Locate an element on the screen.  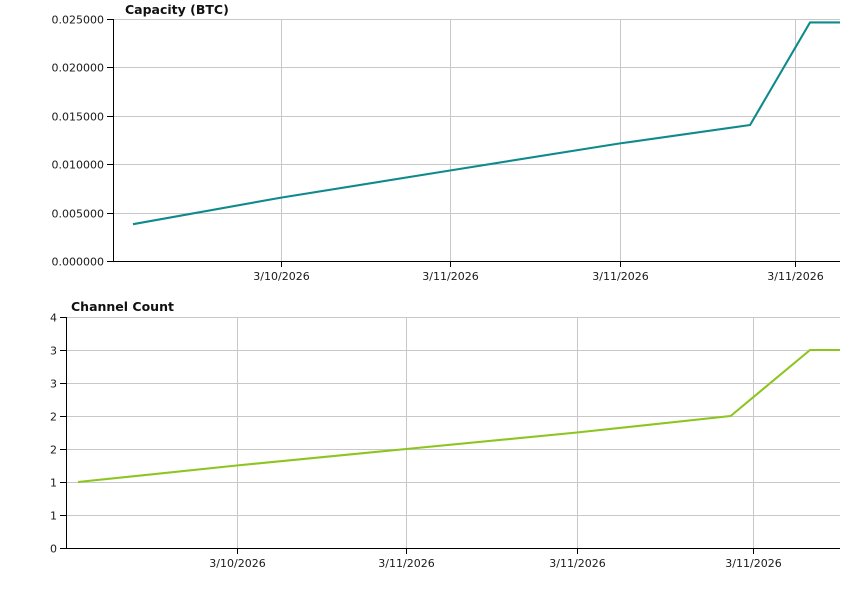
capacity-y-tick-label: 0.010000 is located at coordinates (78, 165).